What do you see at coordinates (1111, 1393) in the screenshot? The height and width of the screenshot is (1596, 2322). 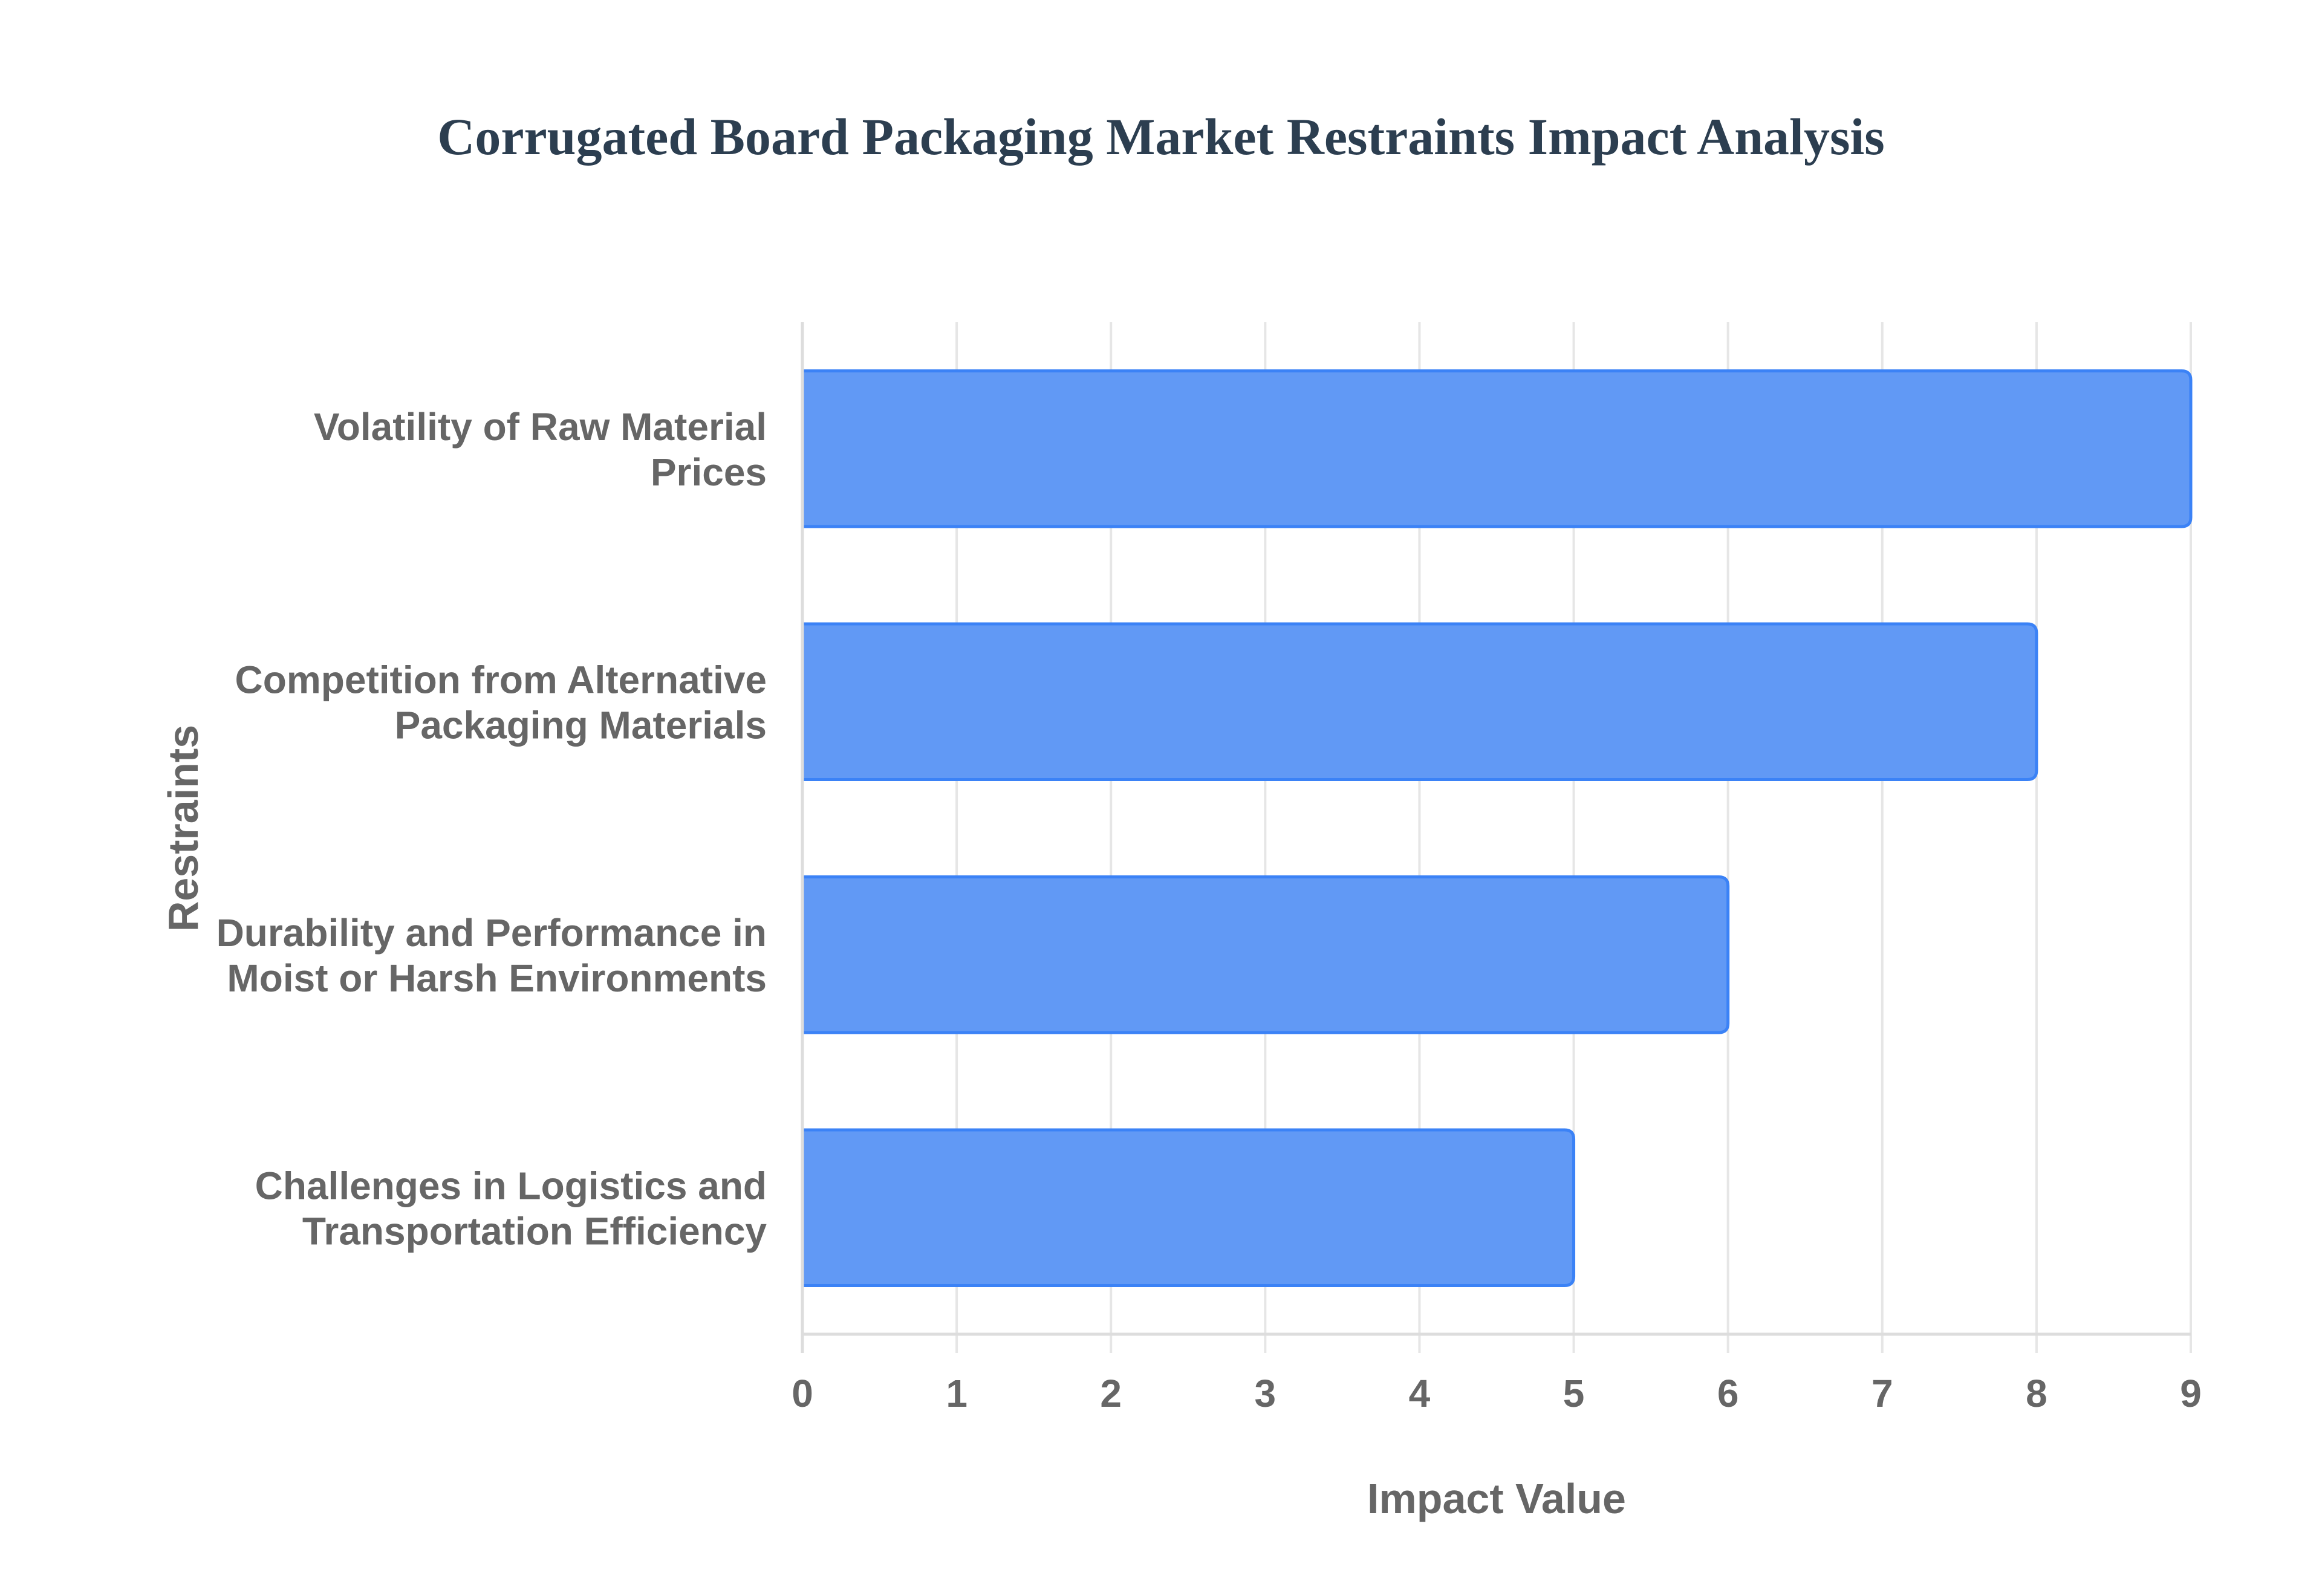 I see `x-tick-label: 2` at bounding box center [1111, 1393].